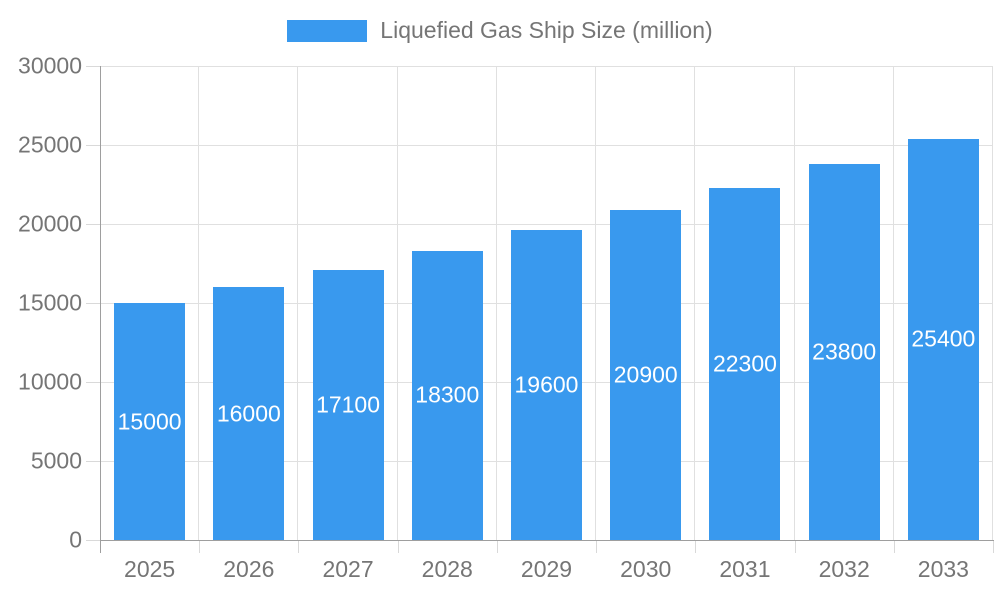 The image size is (1000, 600). I want to click on x-axis-label: 2025, so click(150, 569).